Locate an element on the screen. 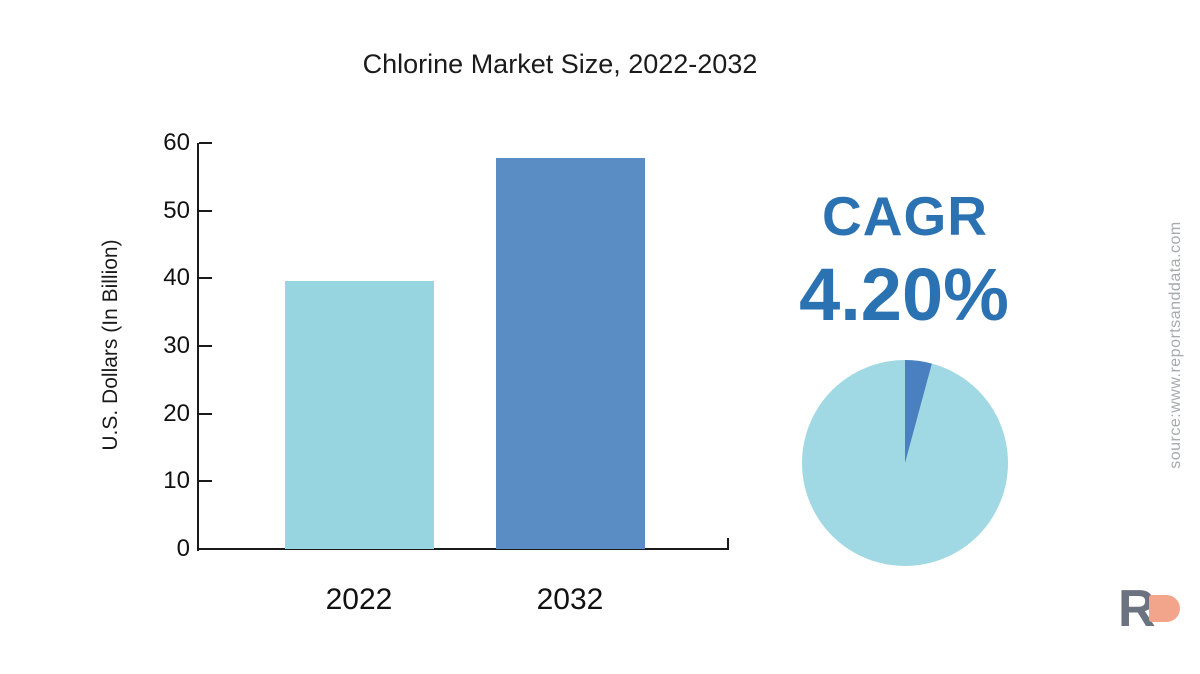 This screenshot has height=674, width=1200. y-tick-label: 30 is located at coordinates (176, 345).